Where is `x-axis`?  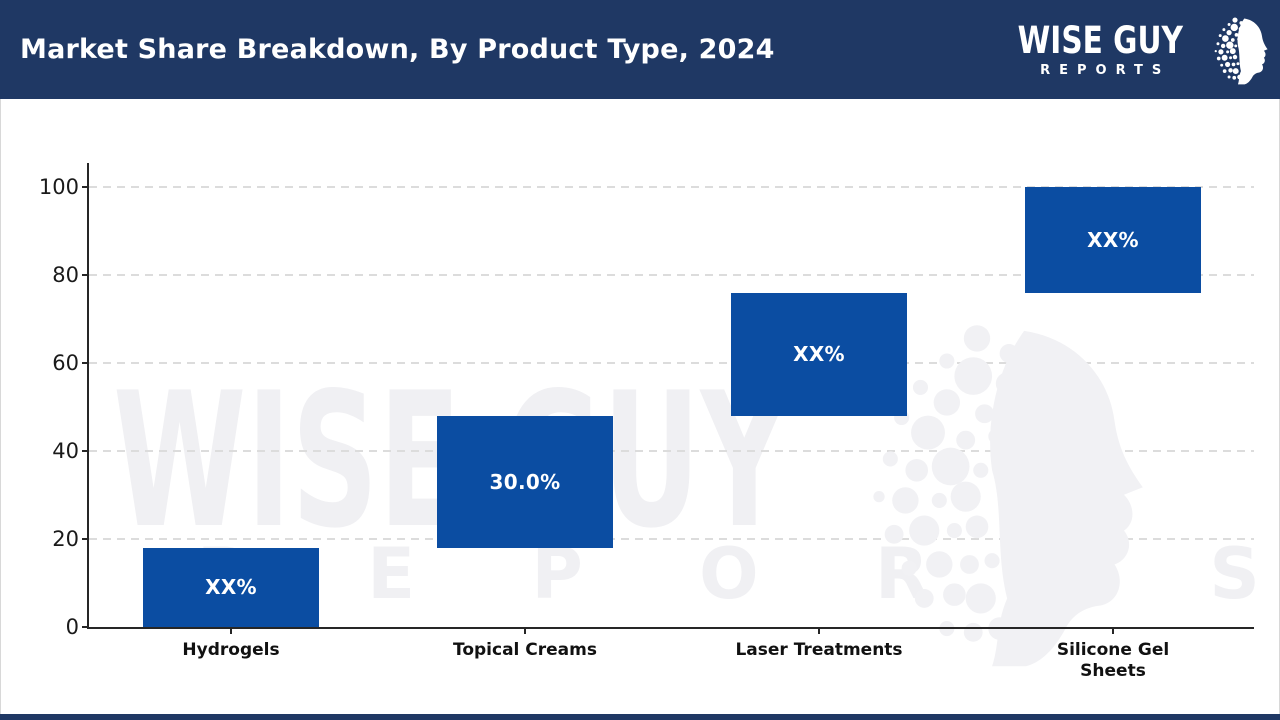 x-axis is located at coordinates (670, 628).